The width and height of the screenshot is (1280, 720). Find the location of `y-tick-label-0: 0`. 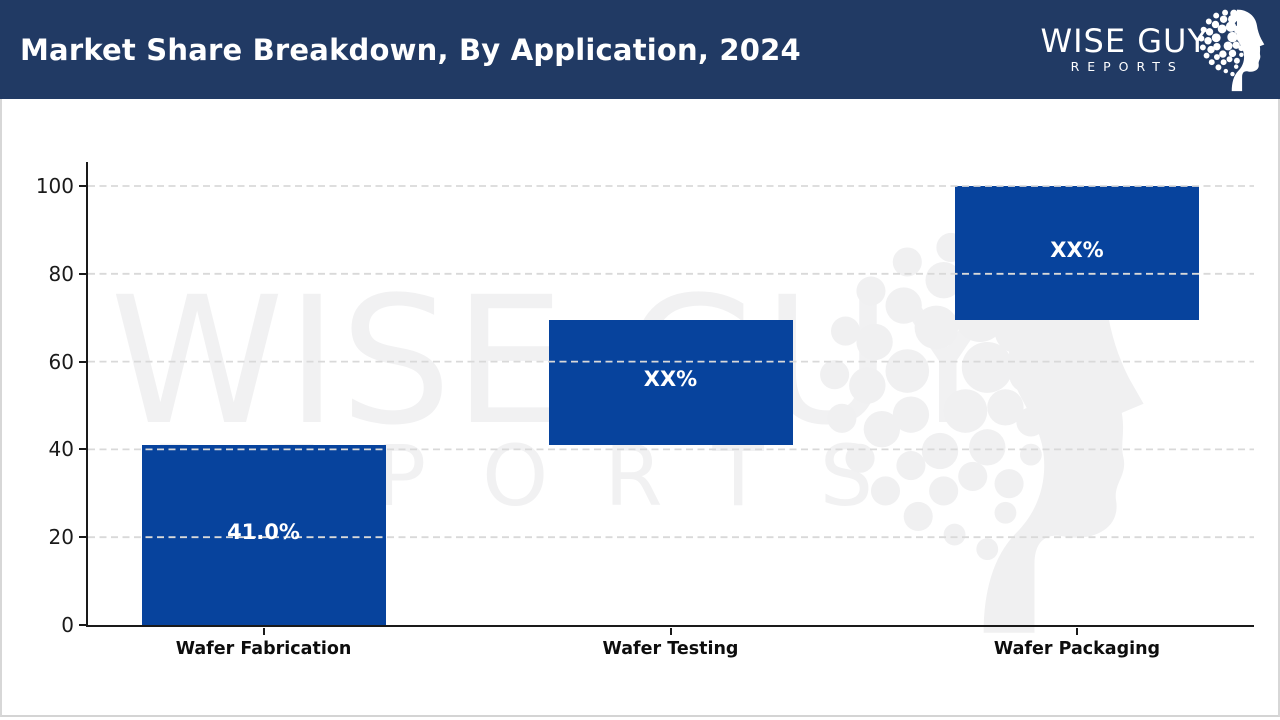

y-tick-label-0: 0 is located at coordinates (67, 625).